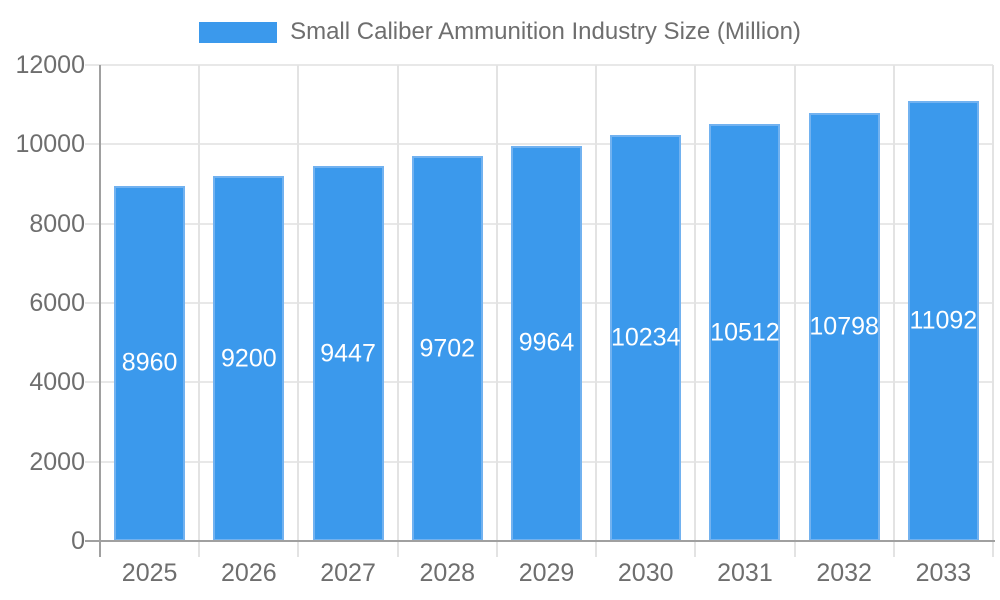 This screenshot has height=600, width=1000. What do you see at coordinates (540, 541) in the screenshot?
I see `x-axis-line` at bounding box center [540, 541].